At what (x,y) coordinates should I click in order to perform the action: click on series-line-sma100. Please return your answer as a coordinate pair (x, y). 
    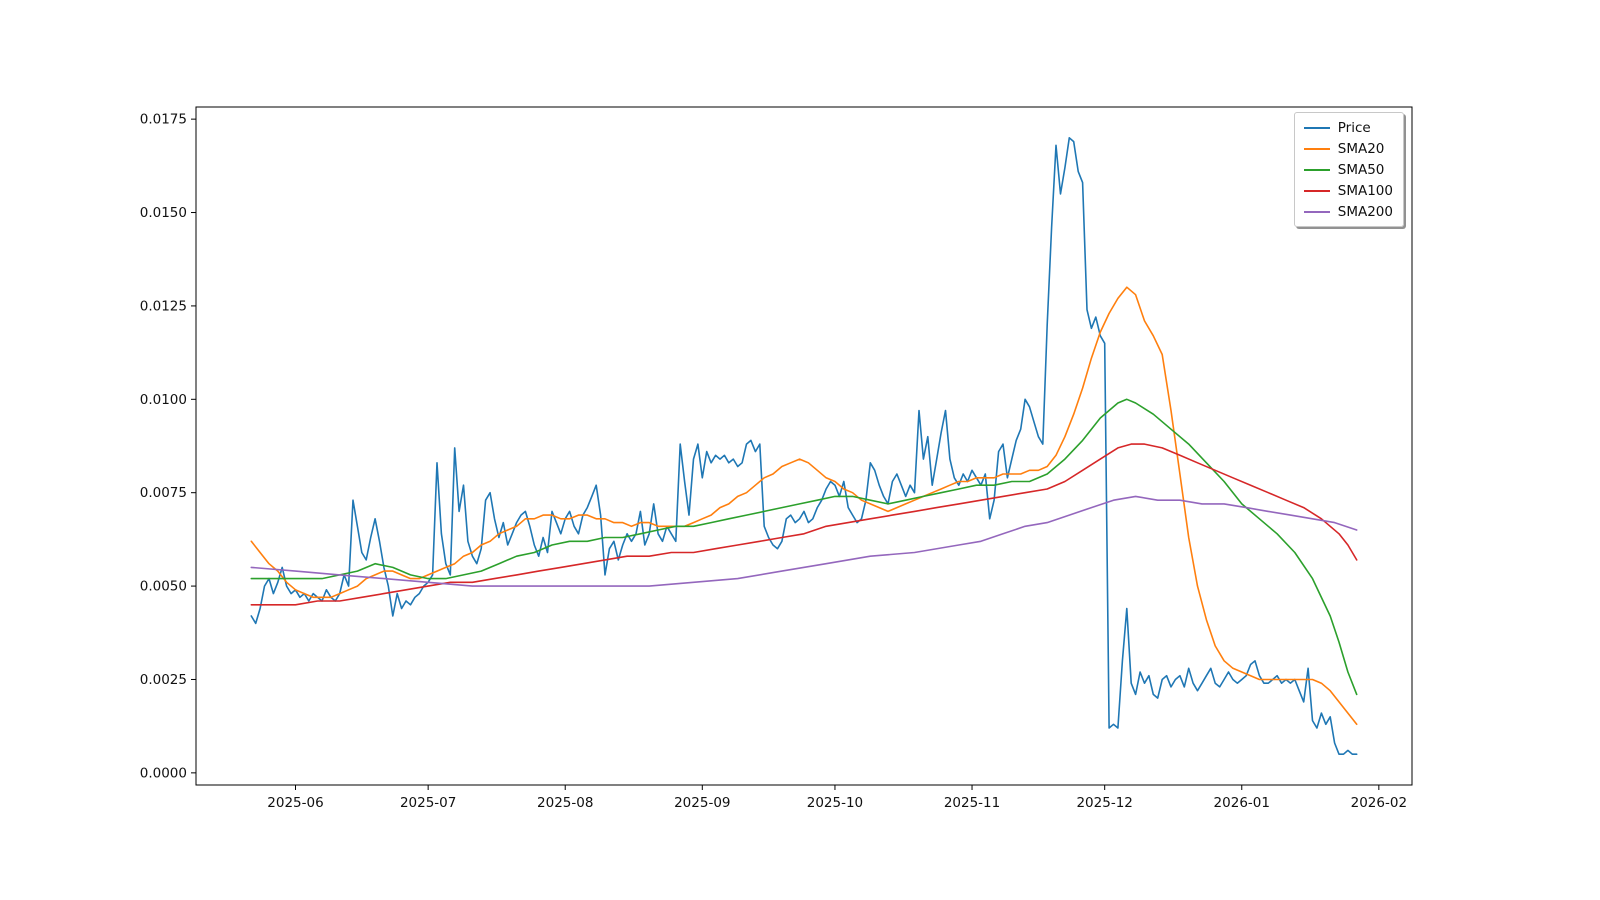
    Looking at the image, I should click on (804, 524).